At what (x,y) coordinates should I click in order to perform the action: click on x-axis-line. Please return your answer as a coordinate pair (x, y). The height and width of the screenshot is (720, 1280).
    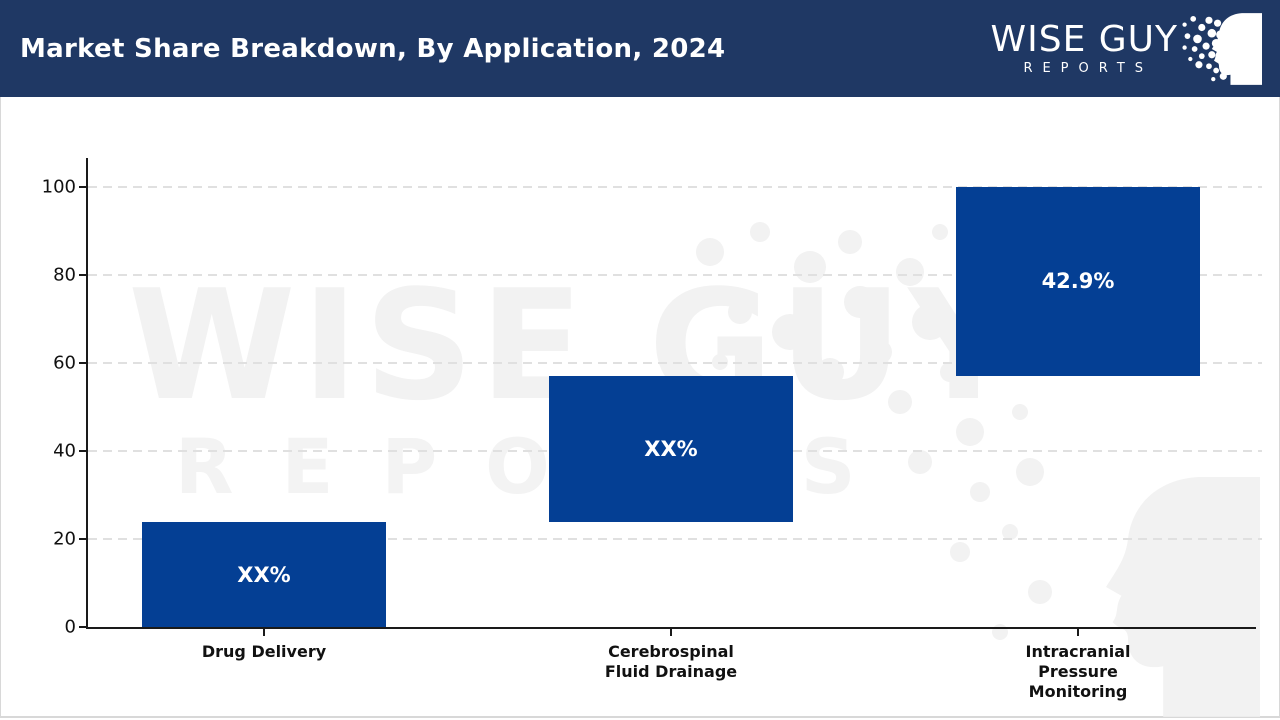
    Looking at the image, I should click on (671, 628).